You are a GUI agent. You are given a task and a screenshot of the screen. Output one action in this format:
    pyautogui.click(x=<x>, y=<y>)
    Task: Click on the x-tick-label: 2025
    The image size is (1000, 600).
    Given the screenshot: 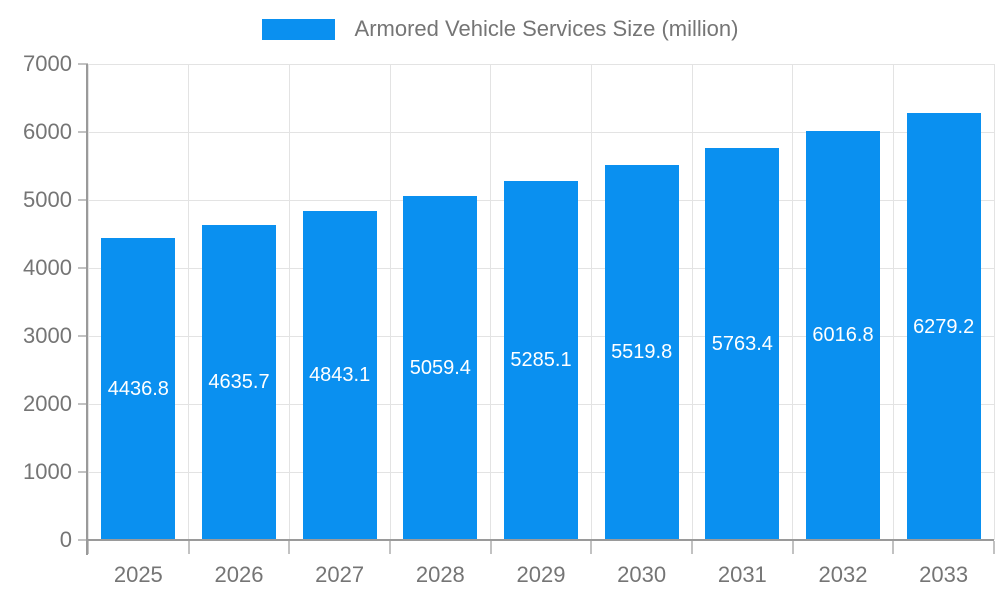 What is the action you would take?
    pyautogui.click(x=138, y=574)
    